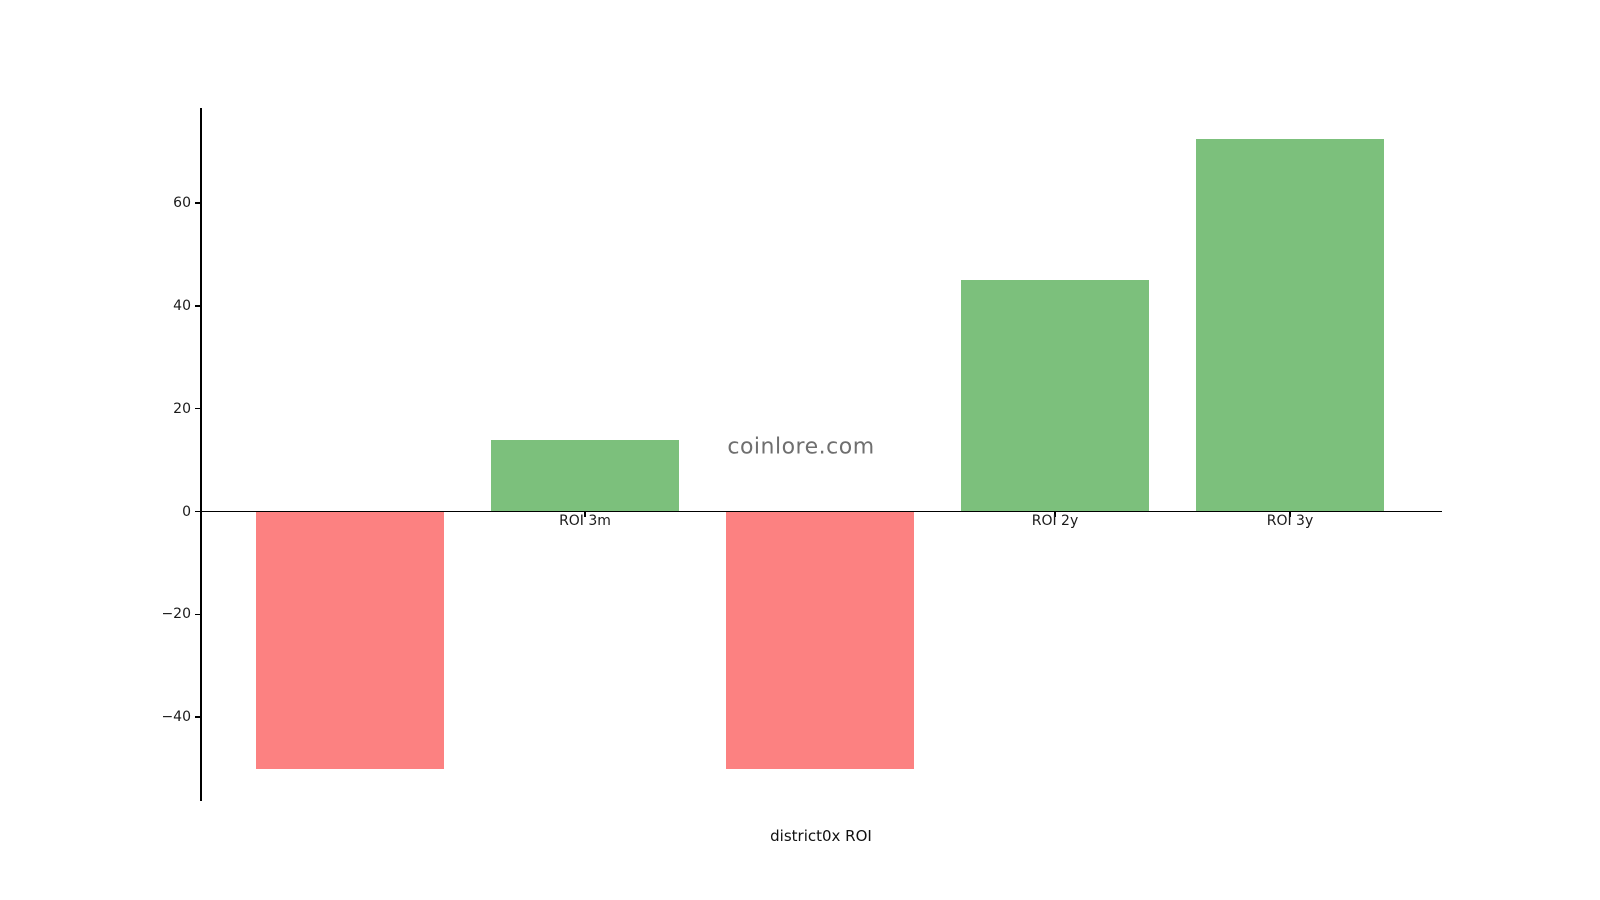 The image size is (1600, 900). Describe the element at coordinates (182, 408) in the screenshot. I see `y-tick-label: 20` at that location.